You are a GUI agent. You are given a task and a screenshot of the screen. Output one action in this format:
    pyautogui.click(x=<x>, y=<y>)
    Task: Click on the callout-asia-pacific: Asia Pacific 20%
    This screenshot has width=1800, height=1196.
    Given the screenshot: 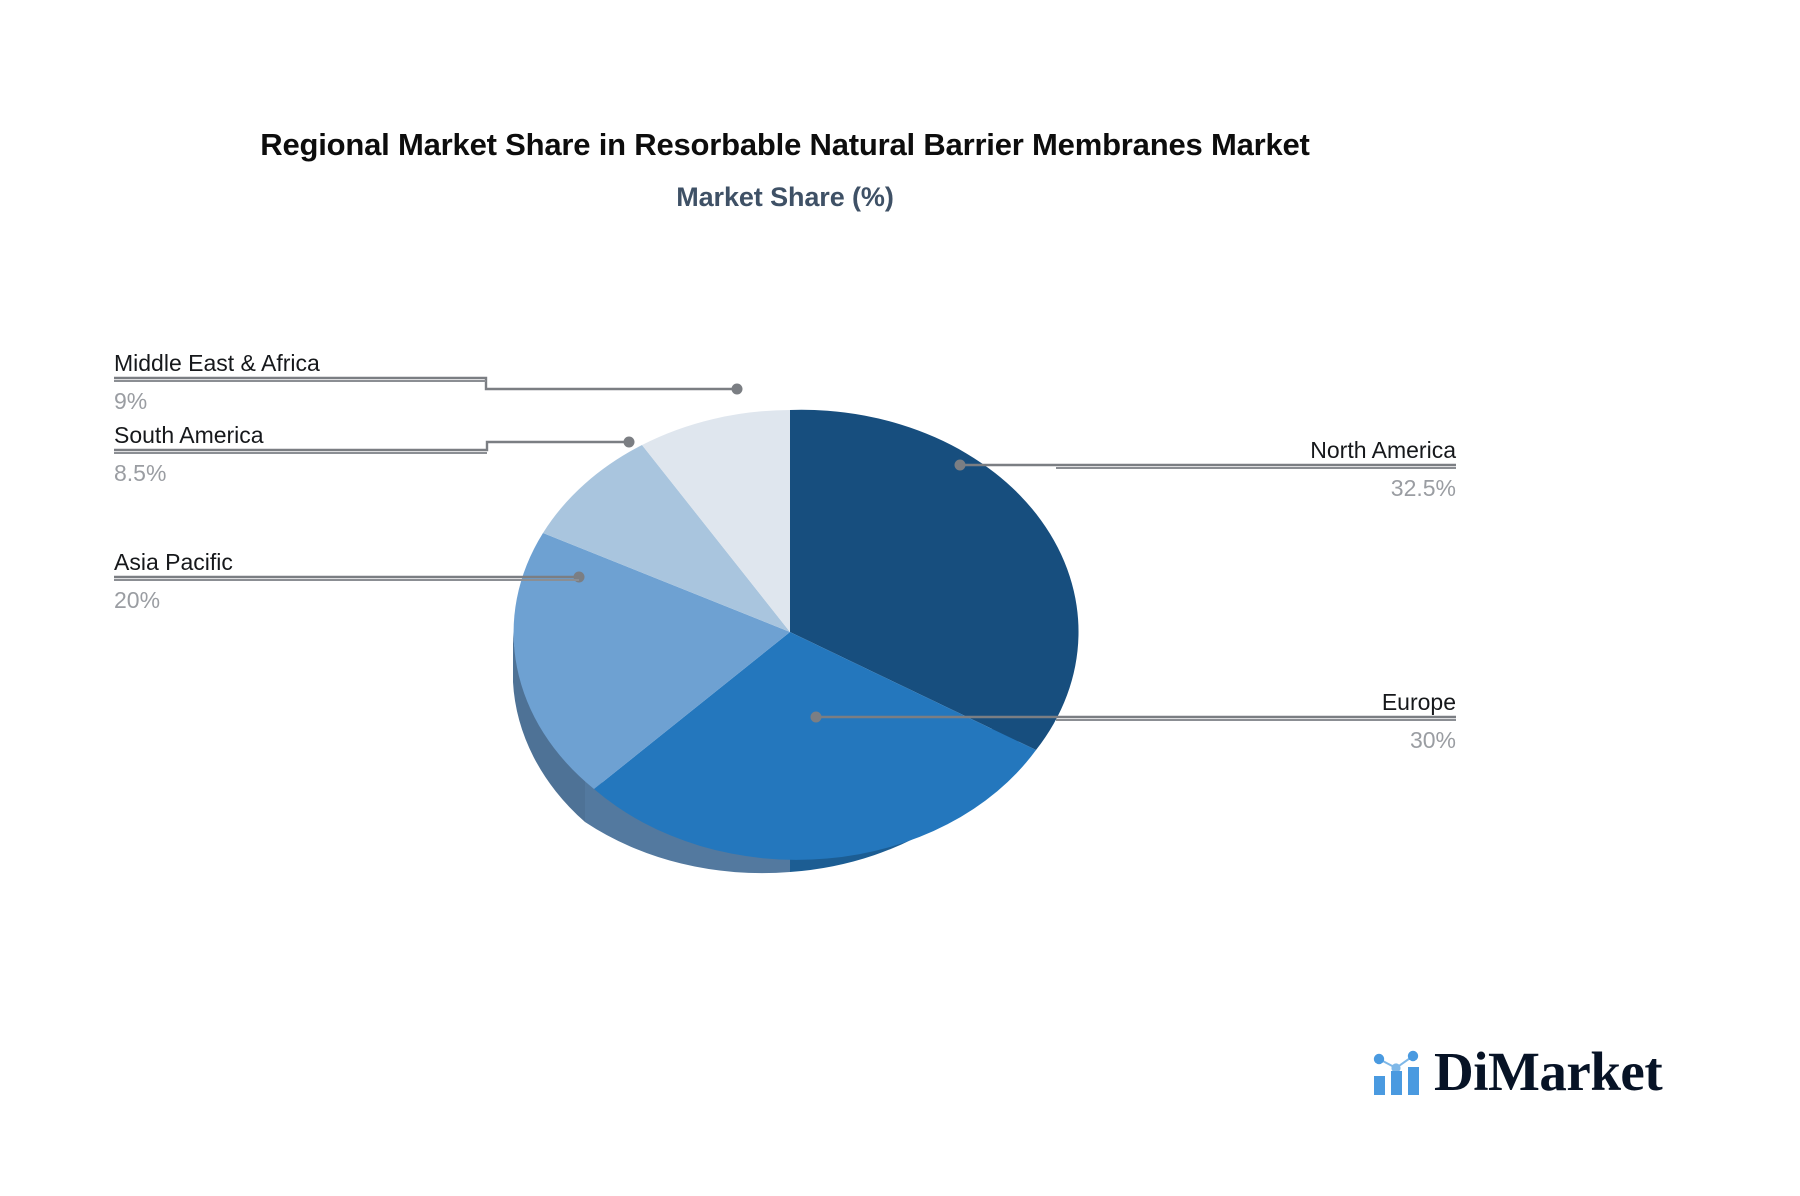 What is the action you would take?
    pyautogui.click(x=346, y=581)
    